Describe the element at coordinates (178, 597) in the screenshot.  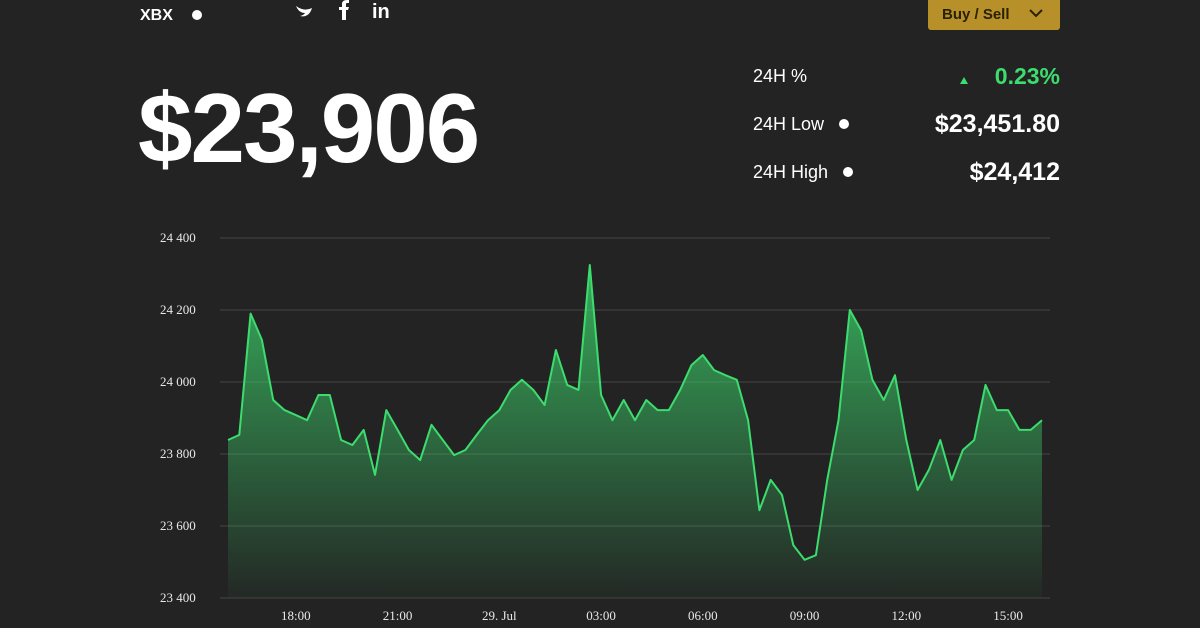
I see `y-tick-label: 23 400` at that location.